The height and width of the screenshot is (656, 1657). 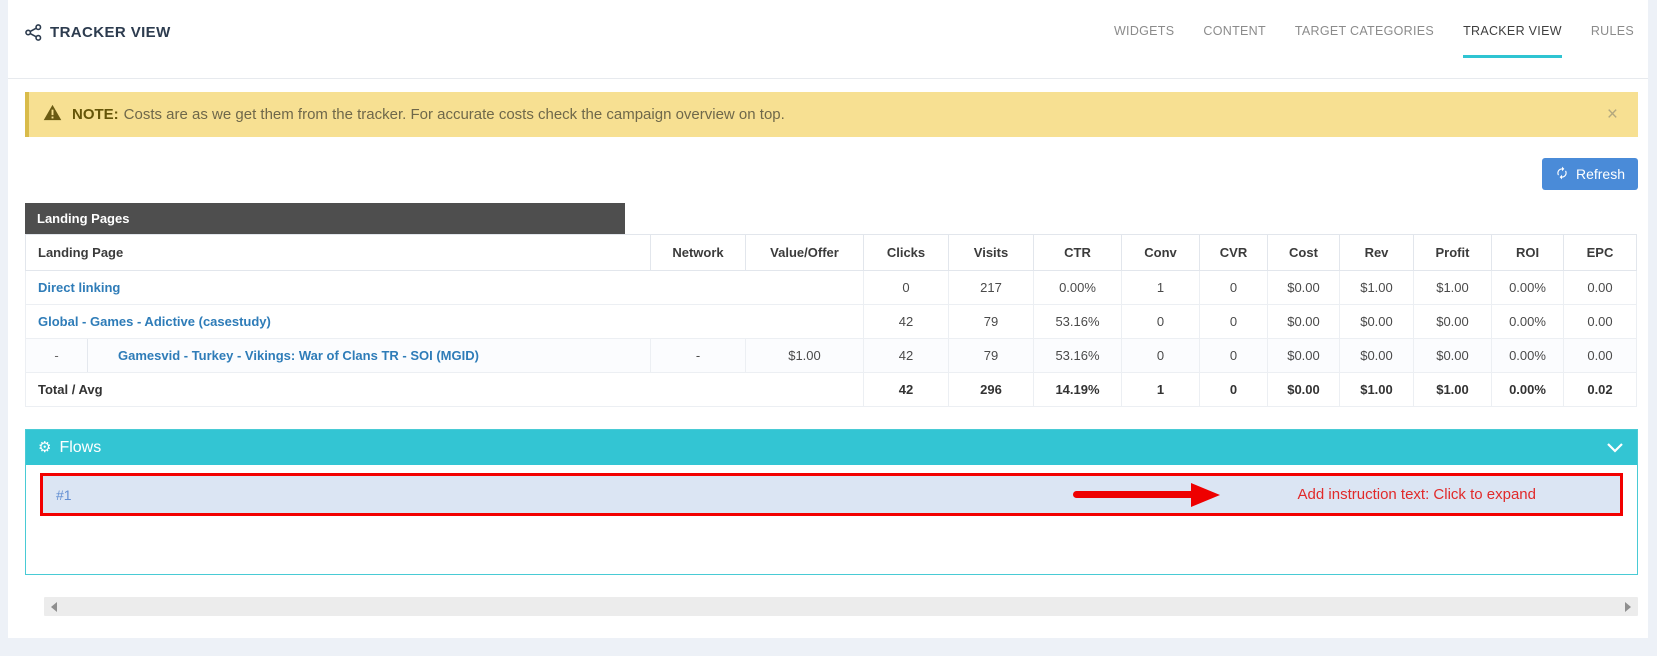 I want to click on refresh-button: Refresh, so click(x=1589, y=174).